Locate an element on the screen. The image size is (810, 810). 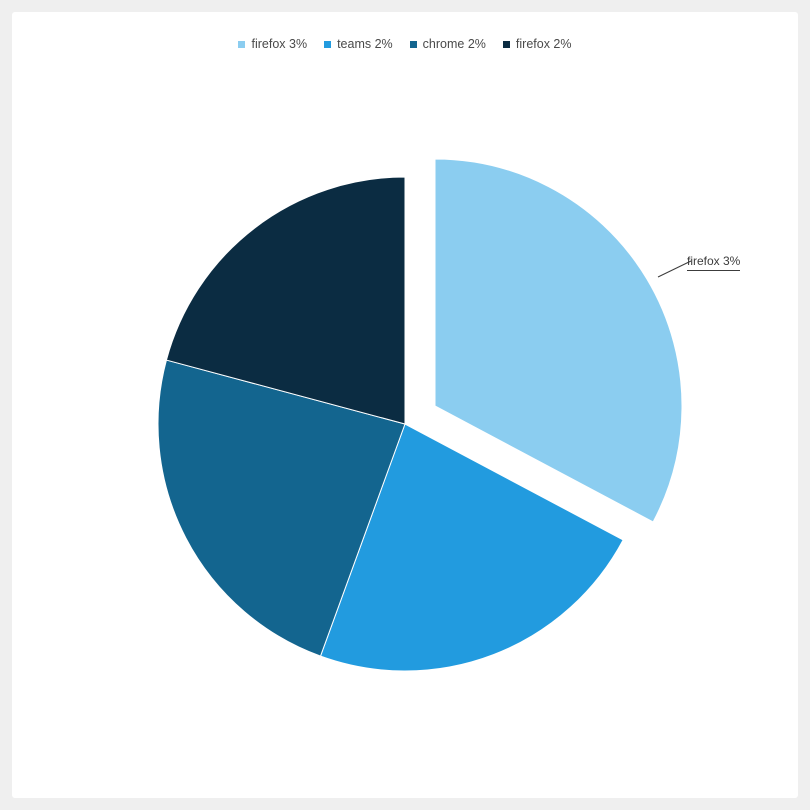
legend-swatch-teams-2-icon is located at coordinates (328, 44).